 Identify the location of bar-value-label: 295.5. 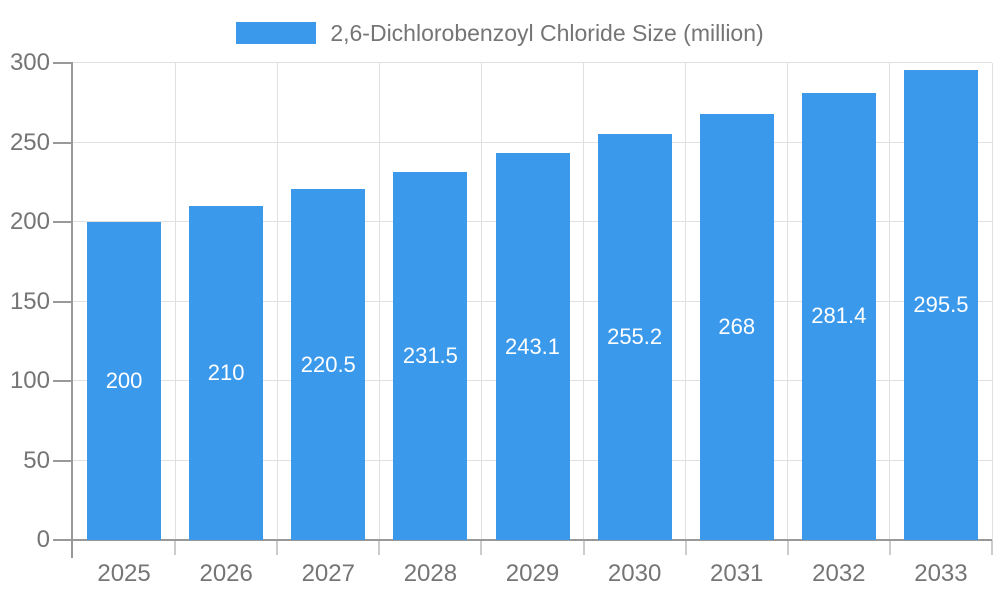
(941, 305).